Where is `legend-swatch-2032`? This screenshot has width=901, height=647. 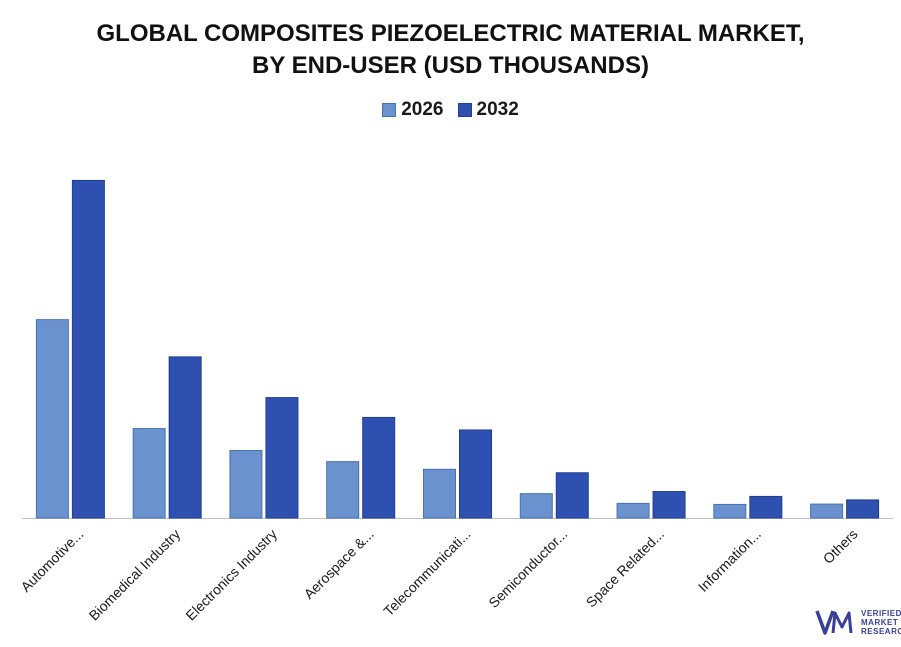 legend-swatch-2032 is located at coordinates (464, 110).